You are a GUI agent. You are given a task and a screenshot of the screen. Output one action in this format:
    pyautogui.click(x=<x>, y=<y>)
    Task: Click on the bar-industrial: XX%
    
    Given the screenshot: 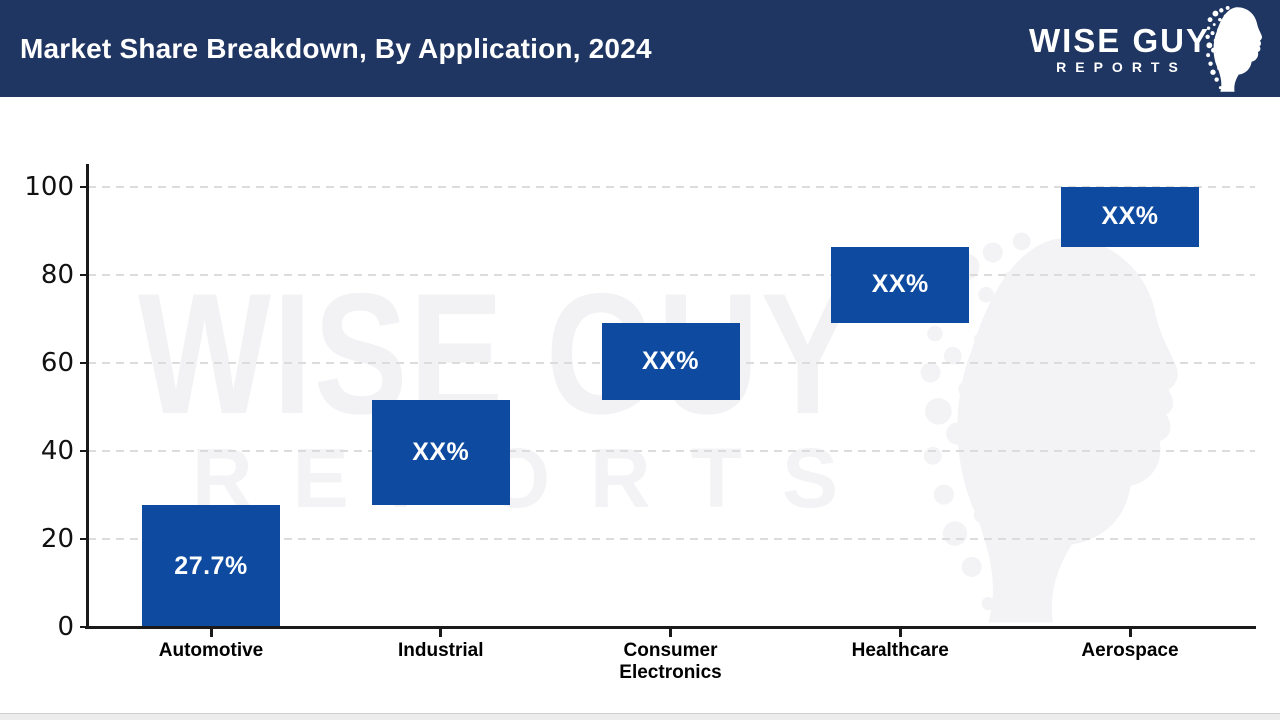 What is the action you would take?
    pyautogui.click(x=440, y=453)
    